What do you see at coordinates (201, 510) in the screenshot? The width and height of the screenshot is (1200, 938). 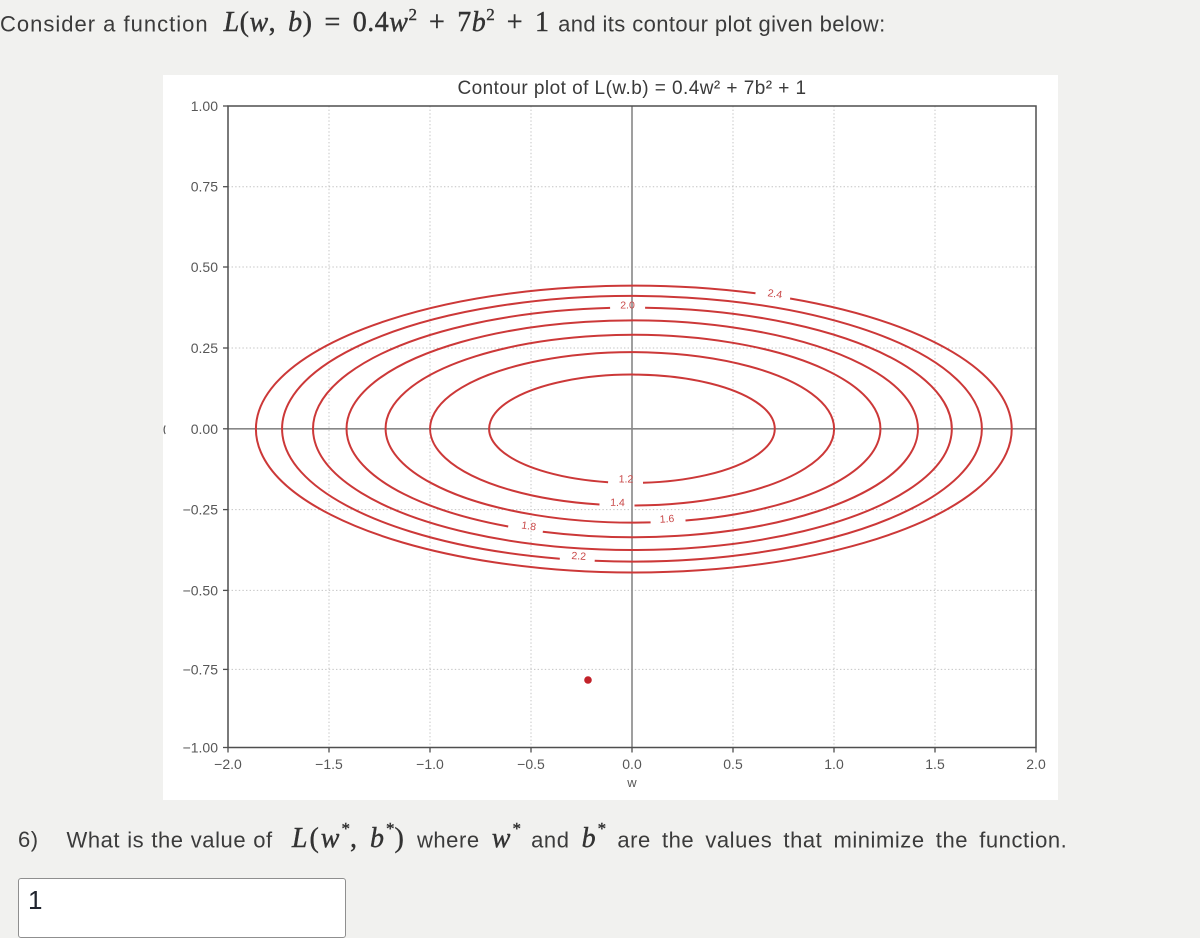 I see `svg-text: −0.25` at bounding box center [201, 510].